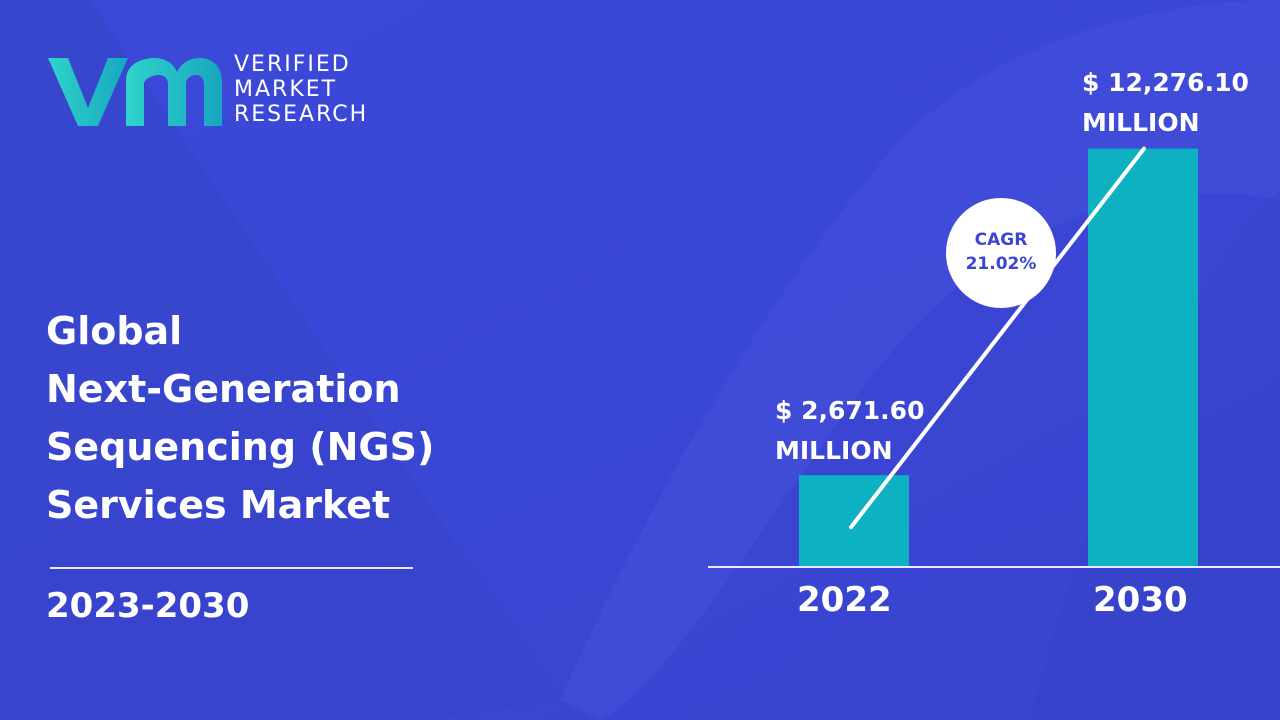 Image resolution: width=1280 pixels, height=720 pixels. What do you see at coordinates (240, 447) in the screenshot?
I see `title-line-3: Sequencing (NGS)` at bounding box center [240, 447].